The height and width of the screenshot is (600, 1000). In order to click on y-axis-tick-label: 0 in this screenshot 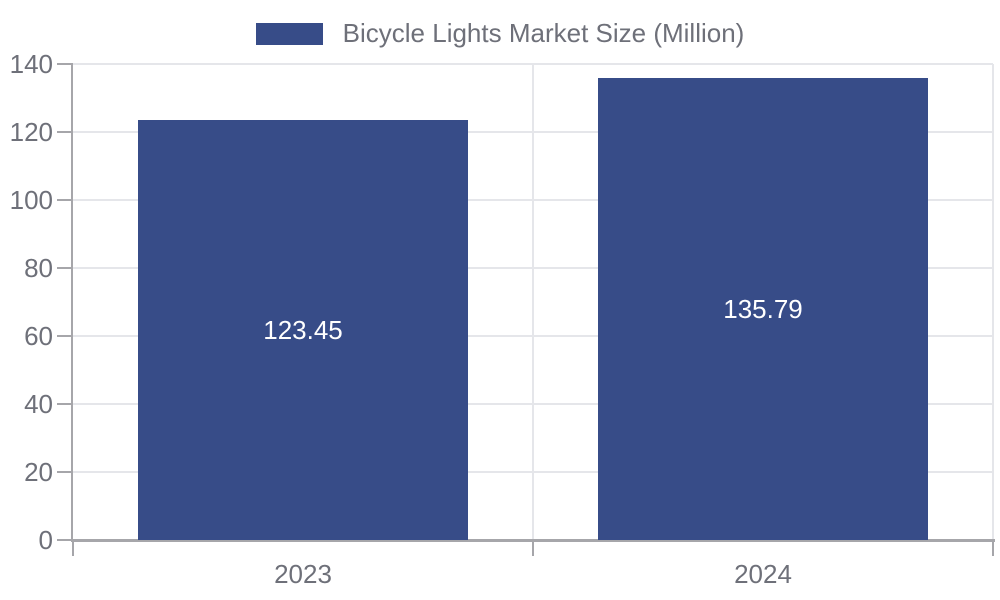, I will do `click(45, 540)`.